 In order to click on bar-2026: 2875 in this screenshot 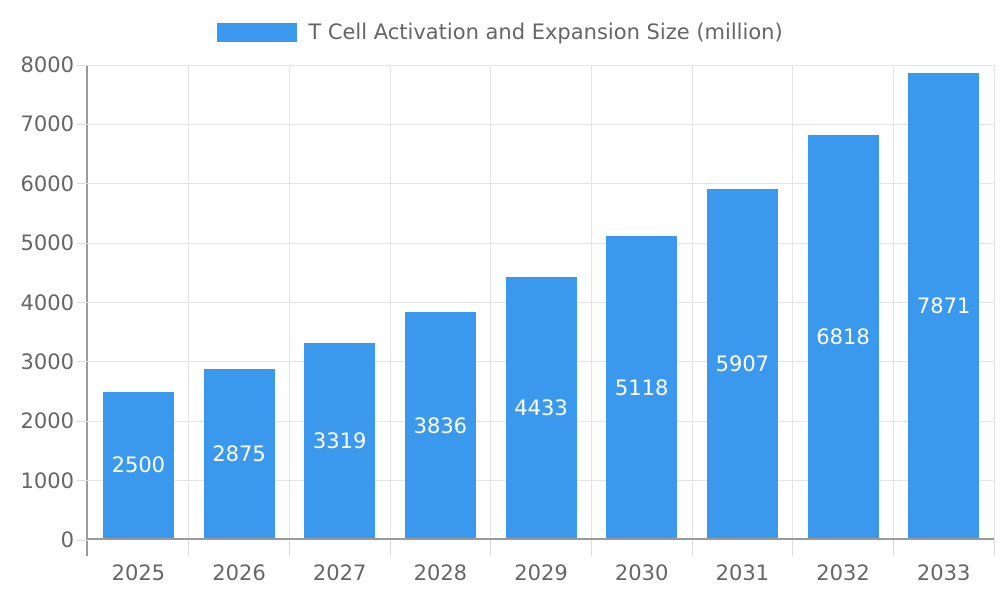, I will do `click(239, 454)`.